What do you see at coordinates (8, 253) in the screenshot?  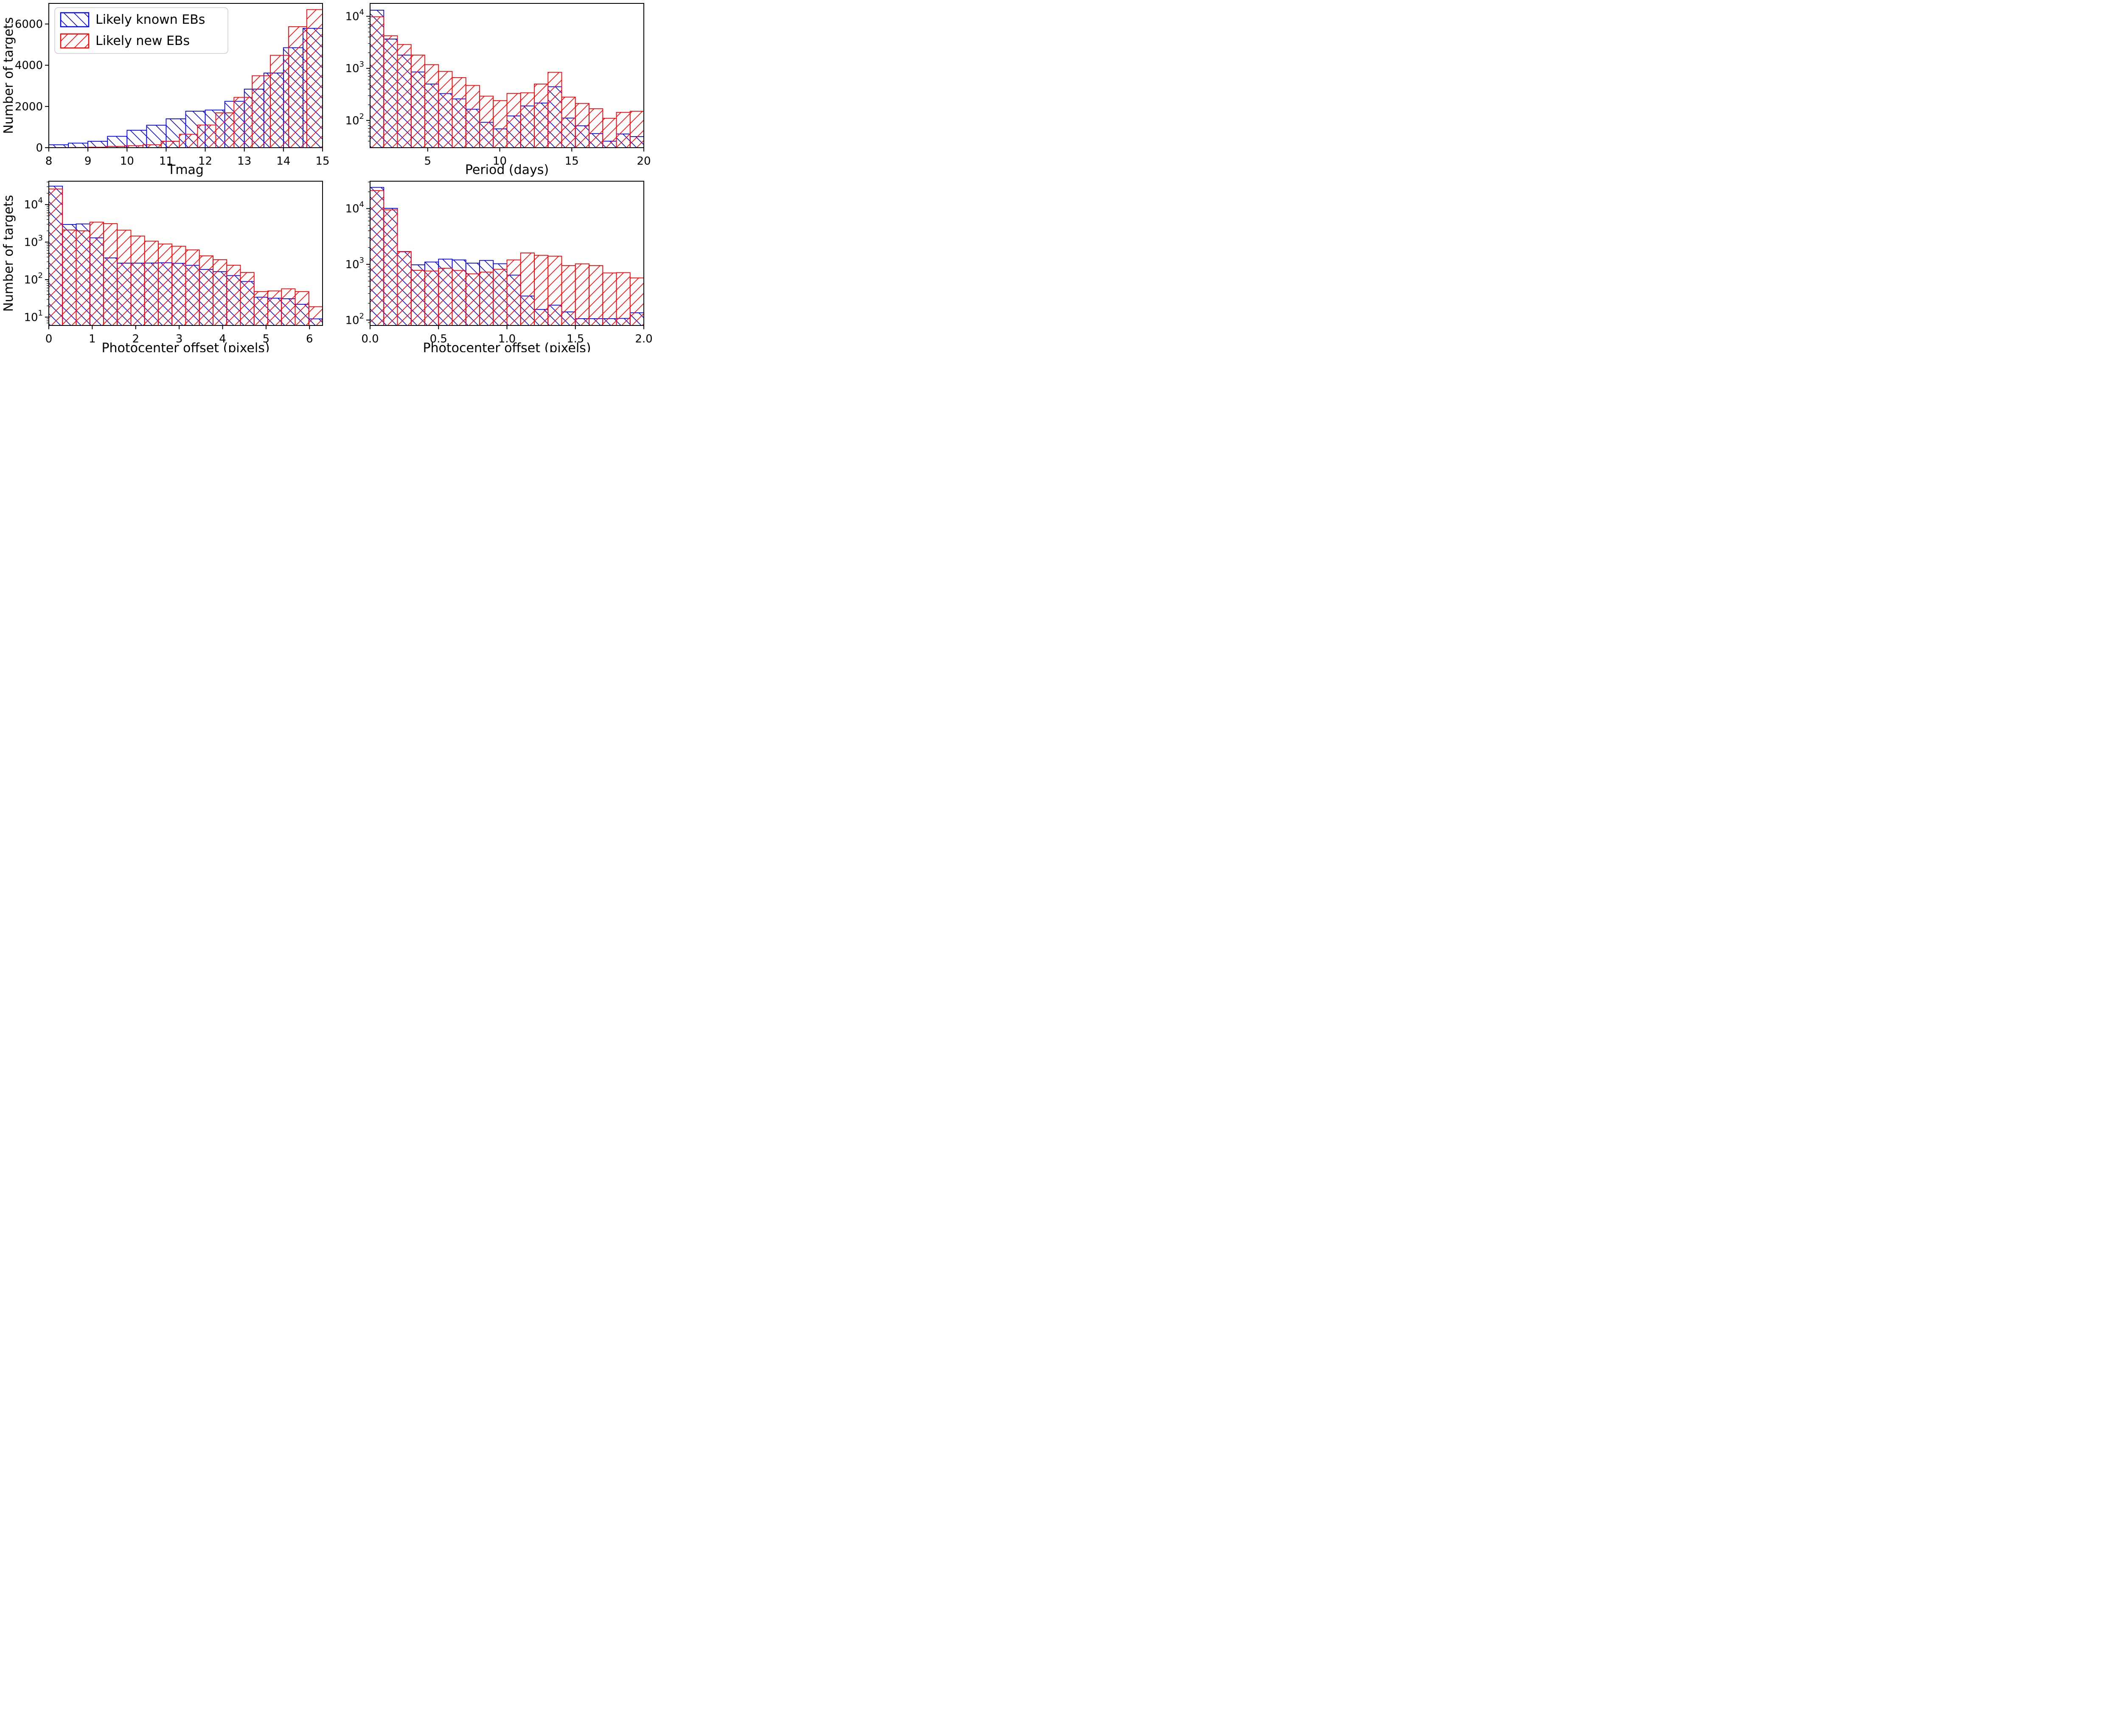 I see `y-axis-label: Number of targets` at bounding box center [8, 253].